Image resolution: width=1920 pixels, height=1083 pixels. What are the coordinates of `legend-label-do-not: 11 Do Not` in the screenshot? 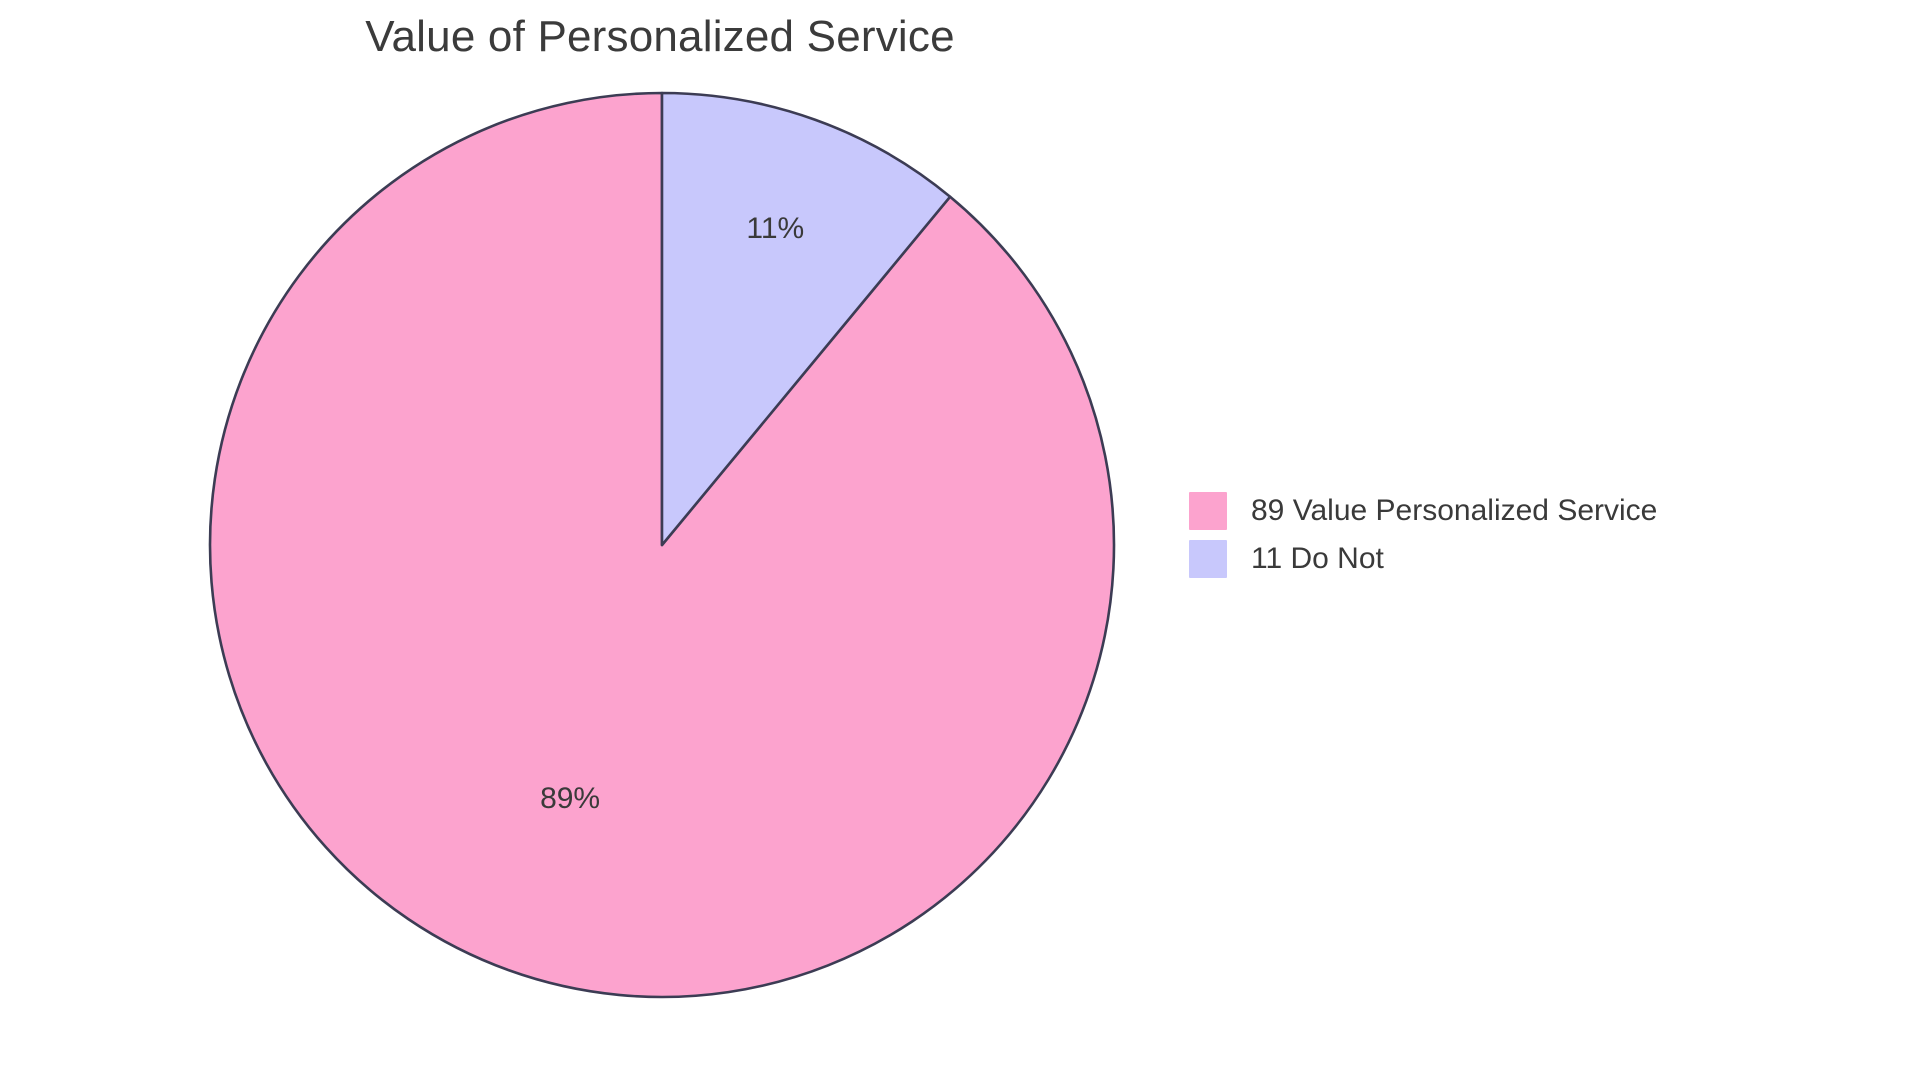 It's located at (1317, 558).